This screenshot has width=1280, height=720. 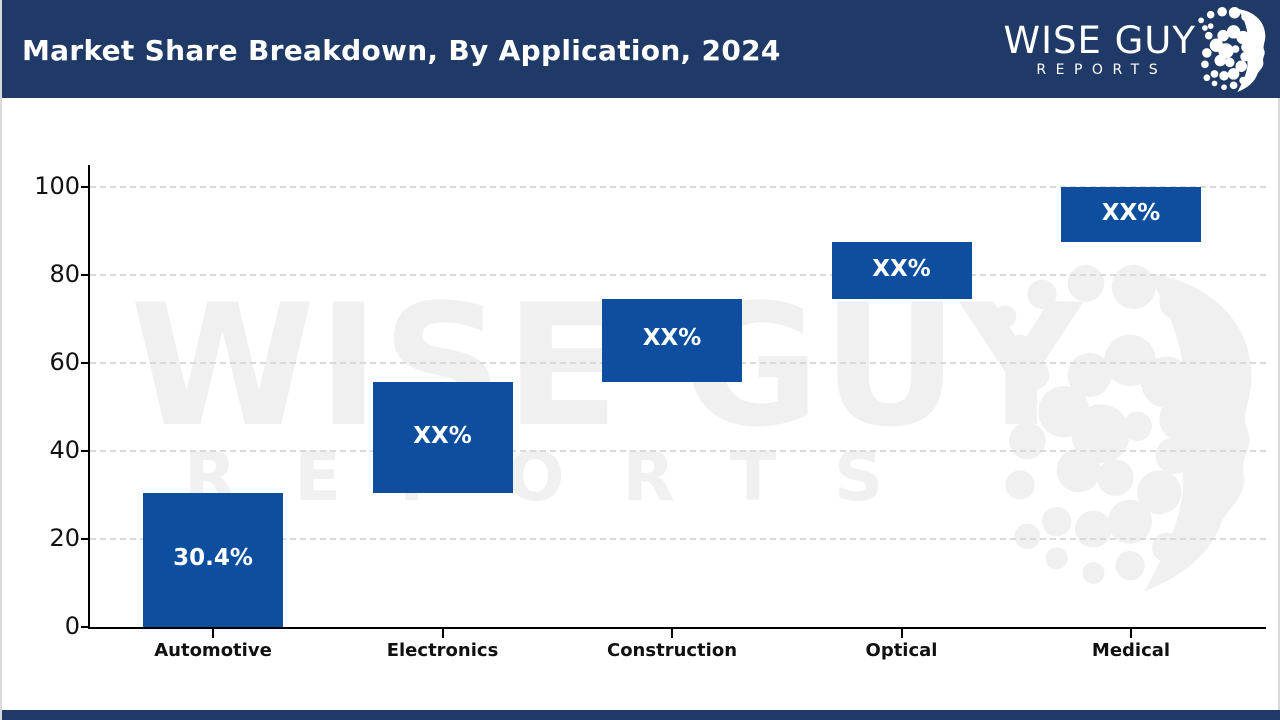 I want to click on dotted-head-icon, so click(x=1232, y=50).